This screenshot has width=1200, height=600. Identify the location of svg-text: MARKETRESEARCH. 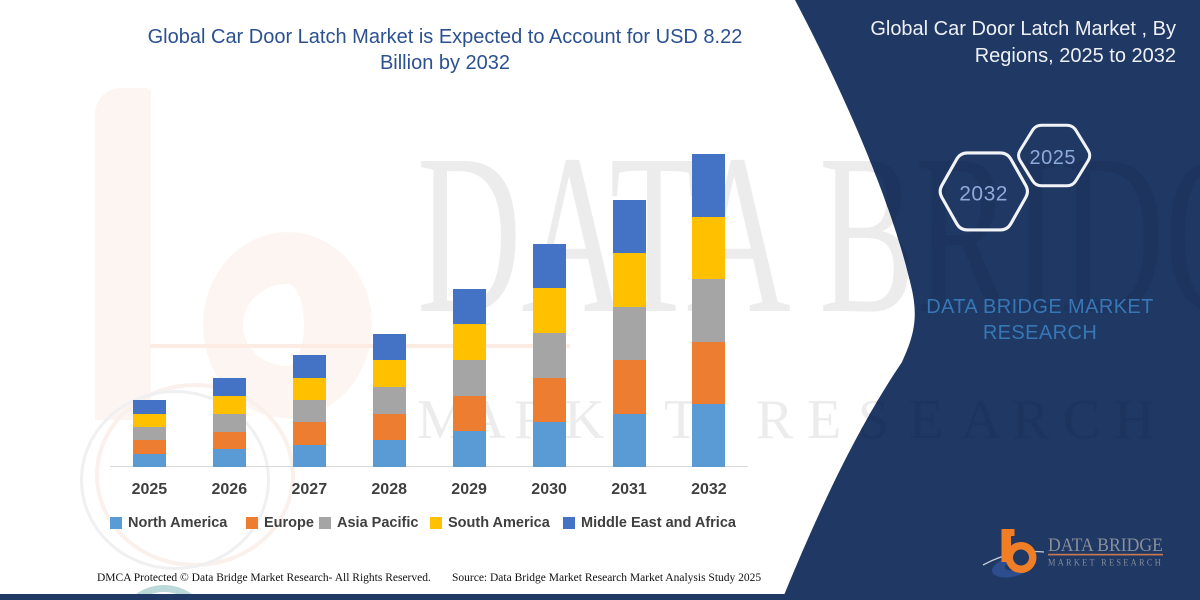
(785, 420).